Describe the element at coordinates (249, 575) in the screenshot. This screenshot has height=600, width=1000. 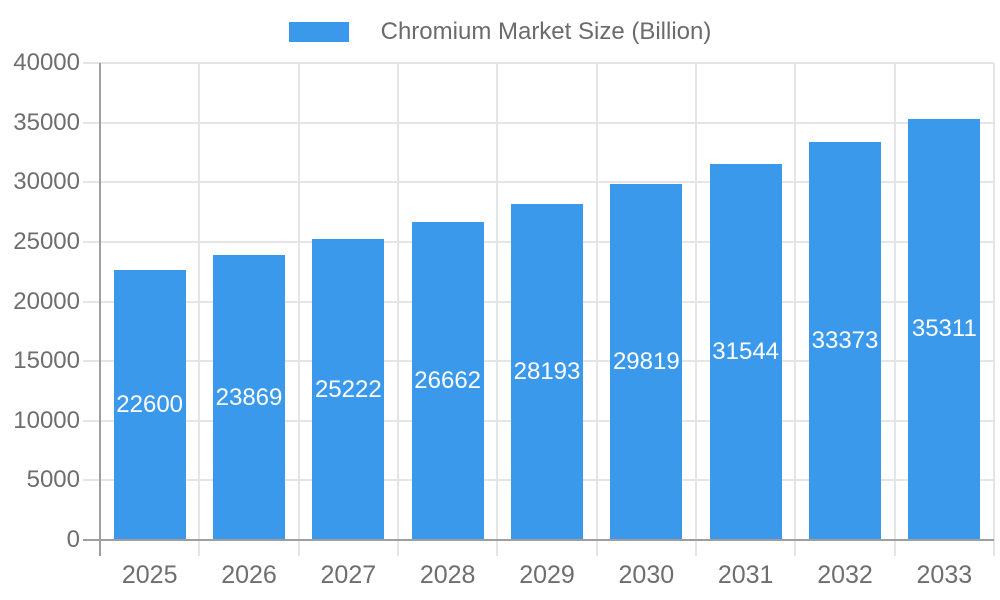
I see `x-axis-tick-label: 2026` at that location.